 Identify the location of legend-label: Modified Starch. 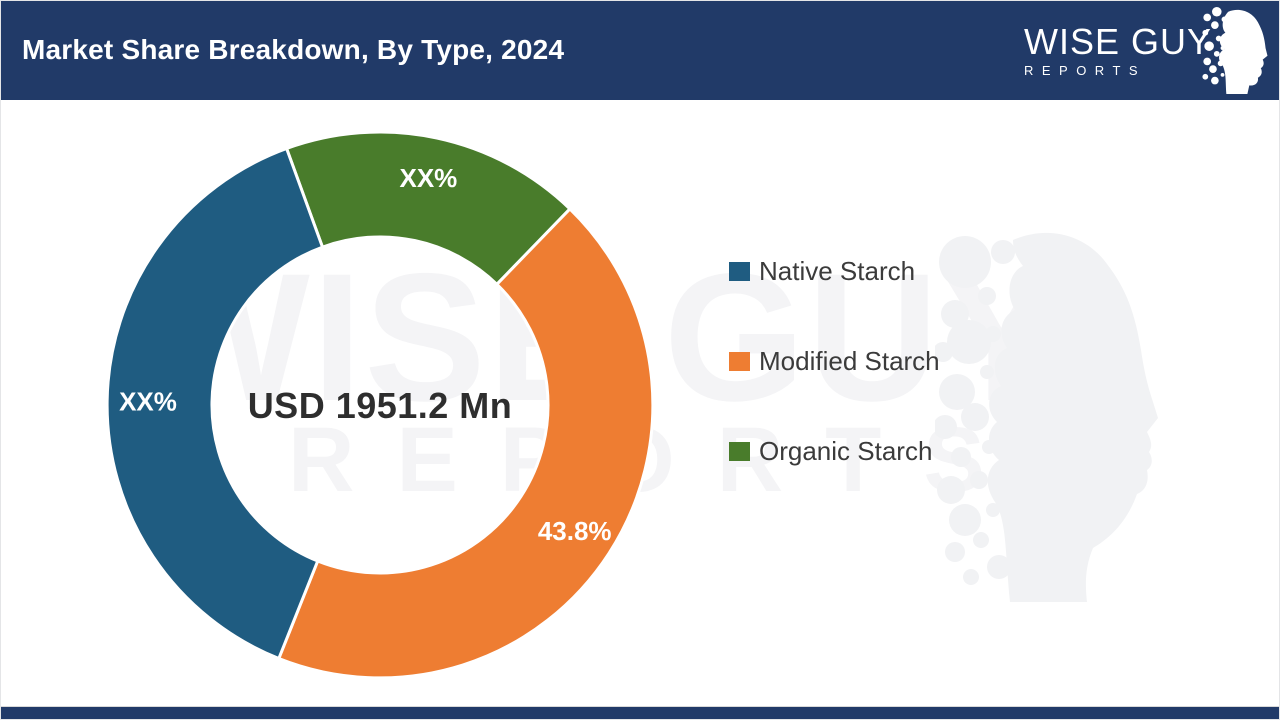
(849, 361).